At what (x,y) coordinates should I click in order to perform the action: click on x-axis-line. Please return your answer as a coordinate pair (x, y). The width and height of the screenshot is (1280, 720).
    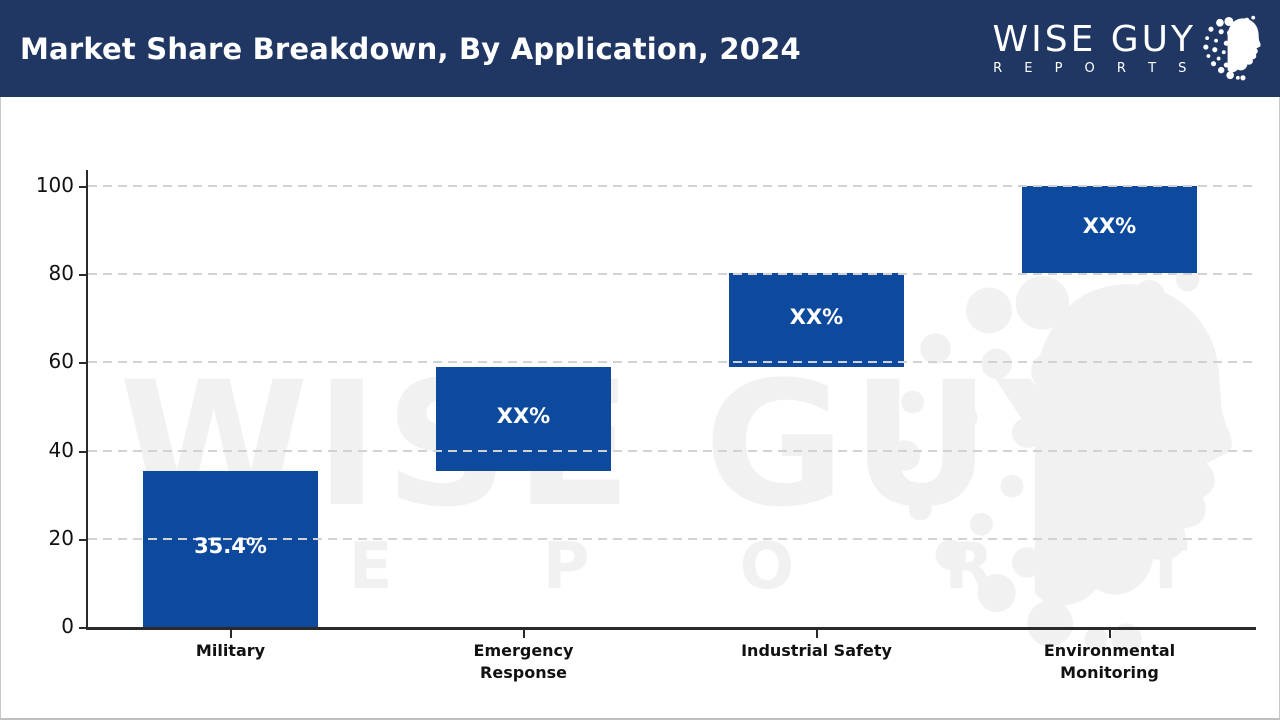
    Looking at the image, I should click on (671, 628).